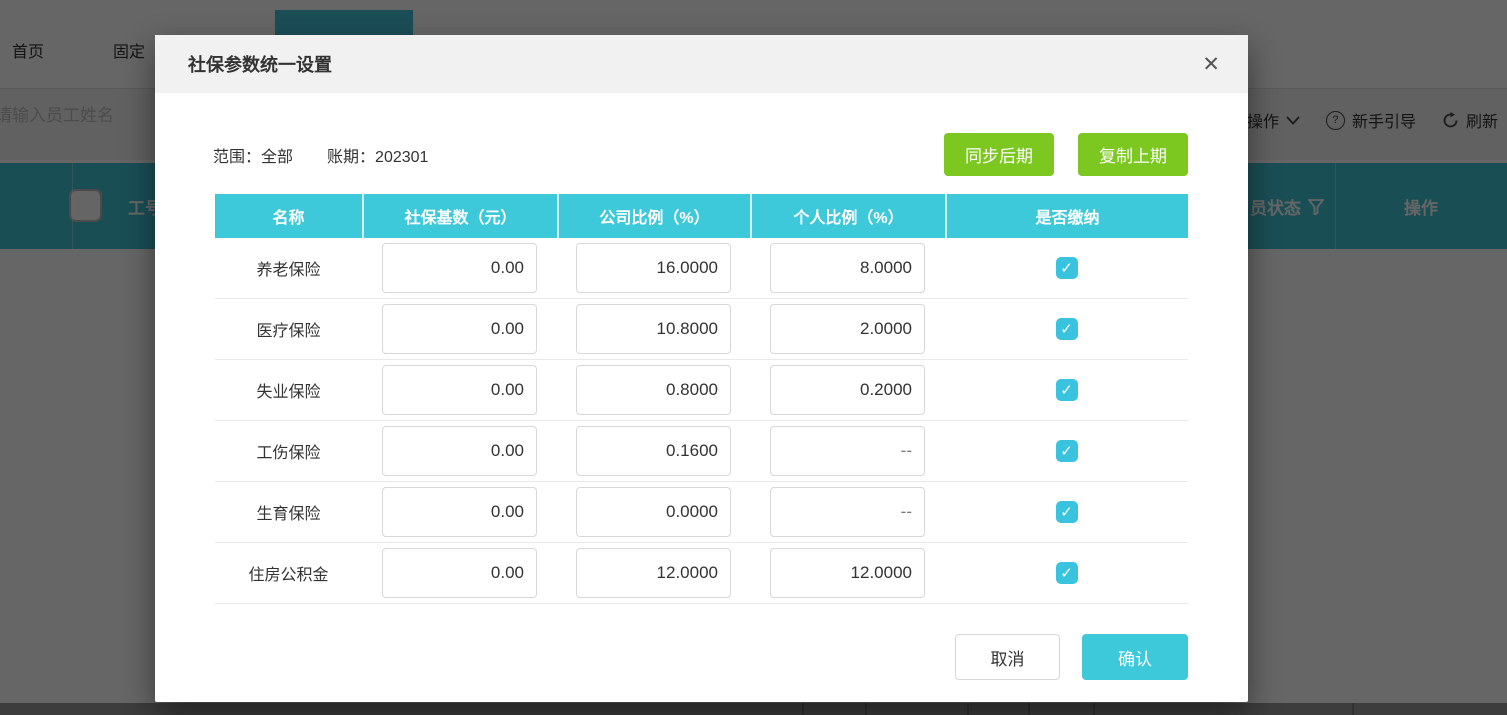 The image size is (1507, 715). I want to click on insurance-name: 失业保险, so click(288, 392).